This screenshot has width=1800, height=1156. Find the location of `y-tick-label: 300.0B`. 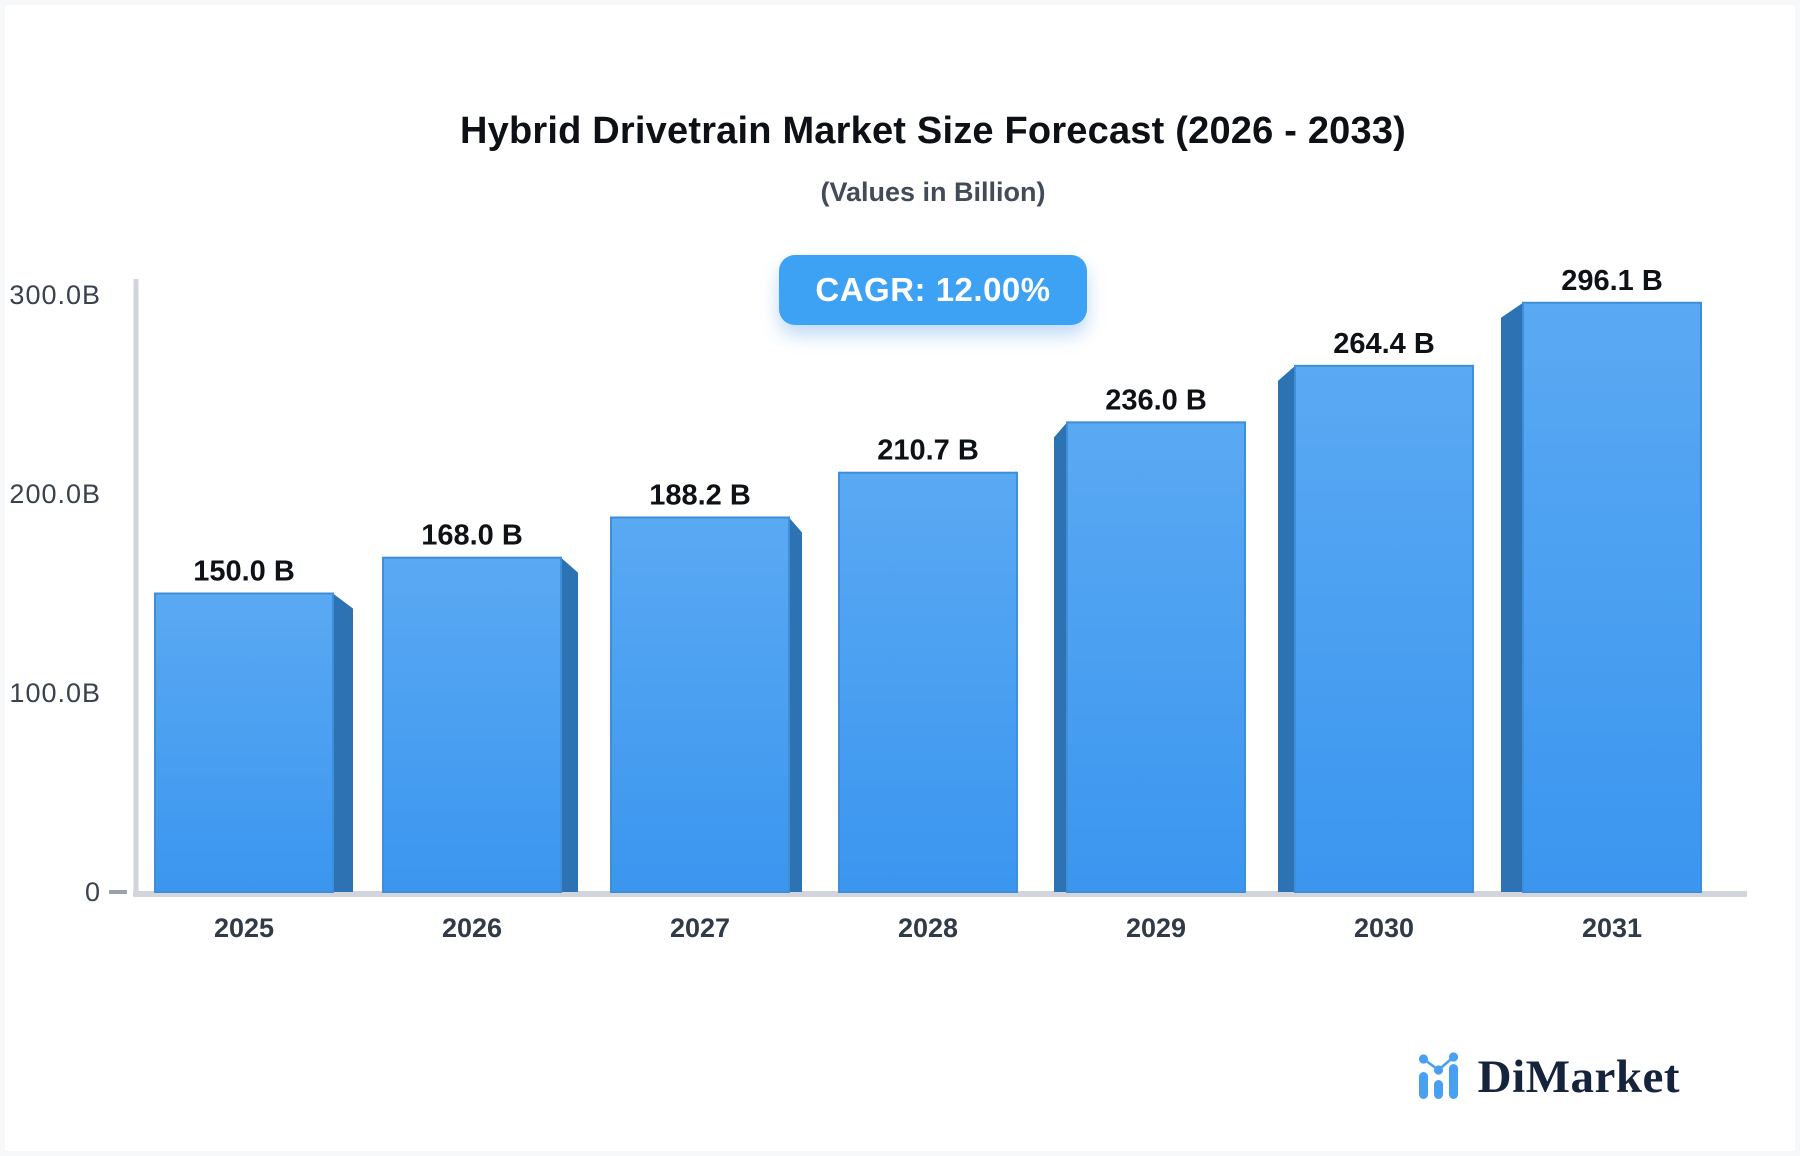

y-tick-label: 300.0B is located at coordinates (55, 295).